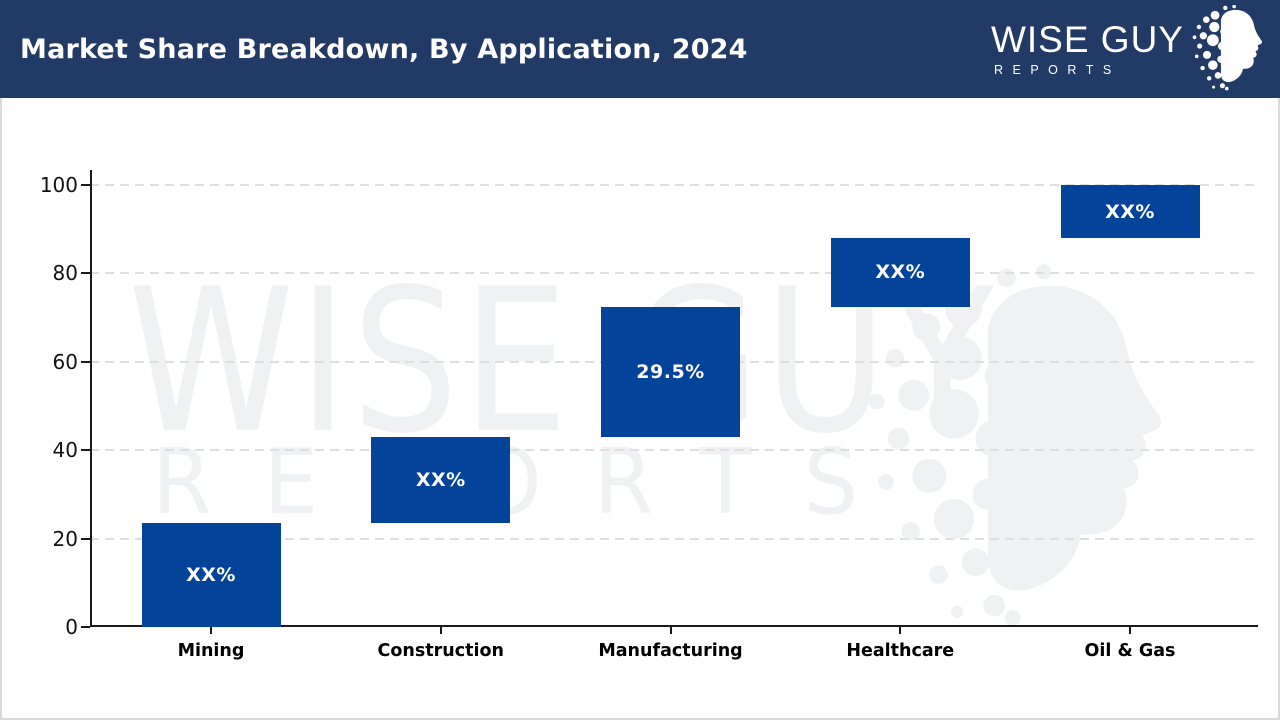 Image resolution: width=1280 pixels, height=720 pixels. Describe the element at coordinates (1229, 49) in the screenshot. I see `wiseguy-head-icon` at that location.